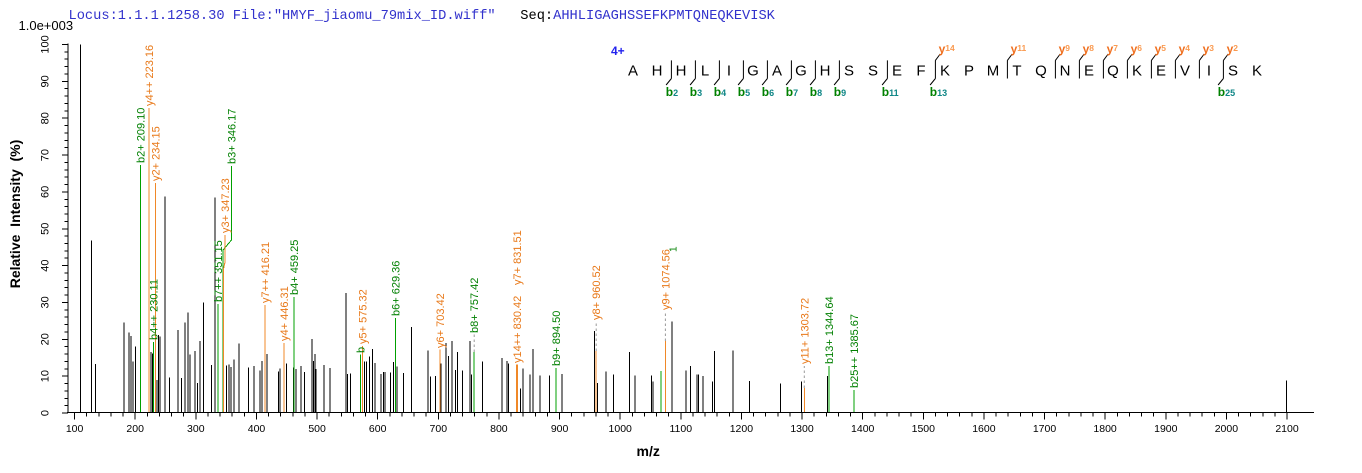  I want to click on svg-text: y7, so click(1113, 49).